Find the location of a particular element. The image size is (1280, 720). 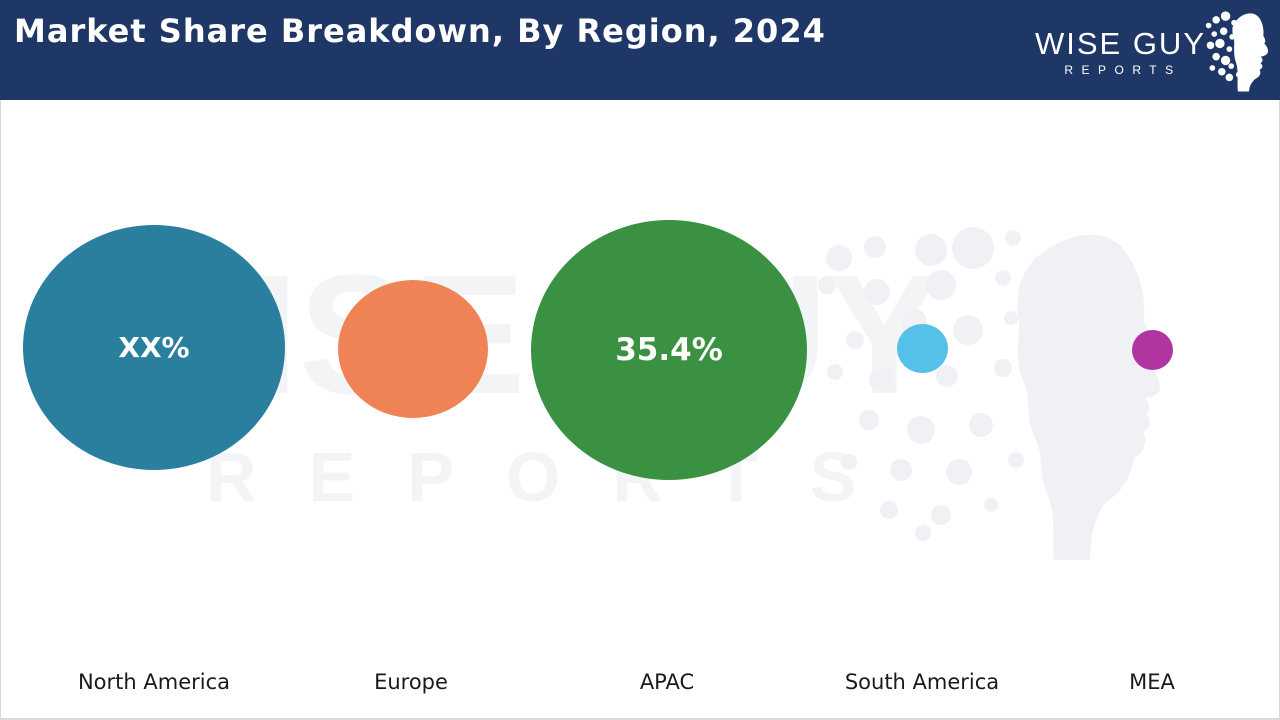

category-label-north-america: North America is located at coordinates (154, 682).